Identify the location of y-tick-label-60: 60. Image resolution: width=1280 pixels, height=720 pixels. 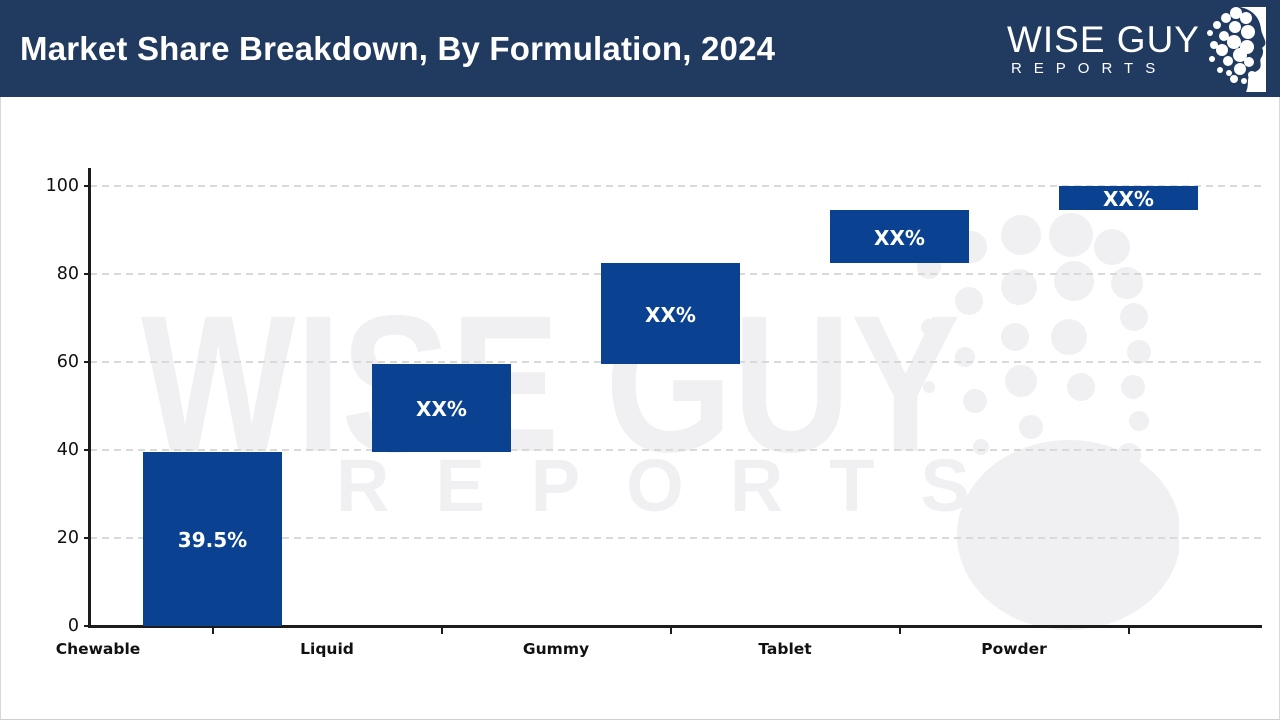
(67, 362).